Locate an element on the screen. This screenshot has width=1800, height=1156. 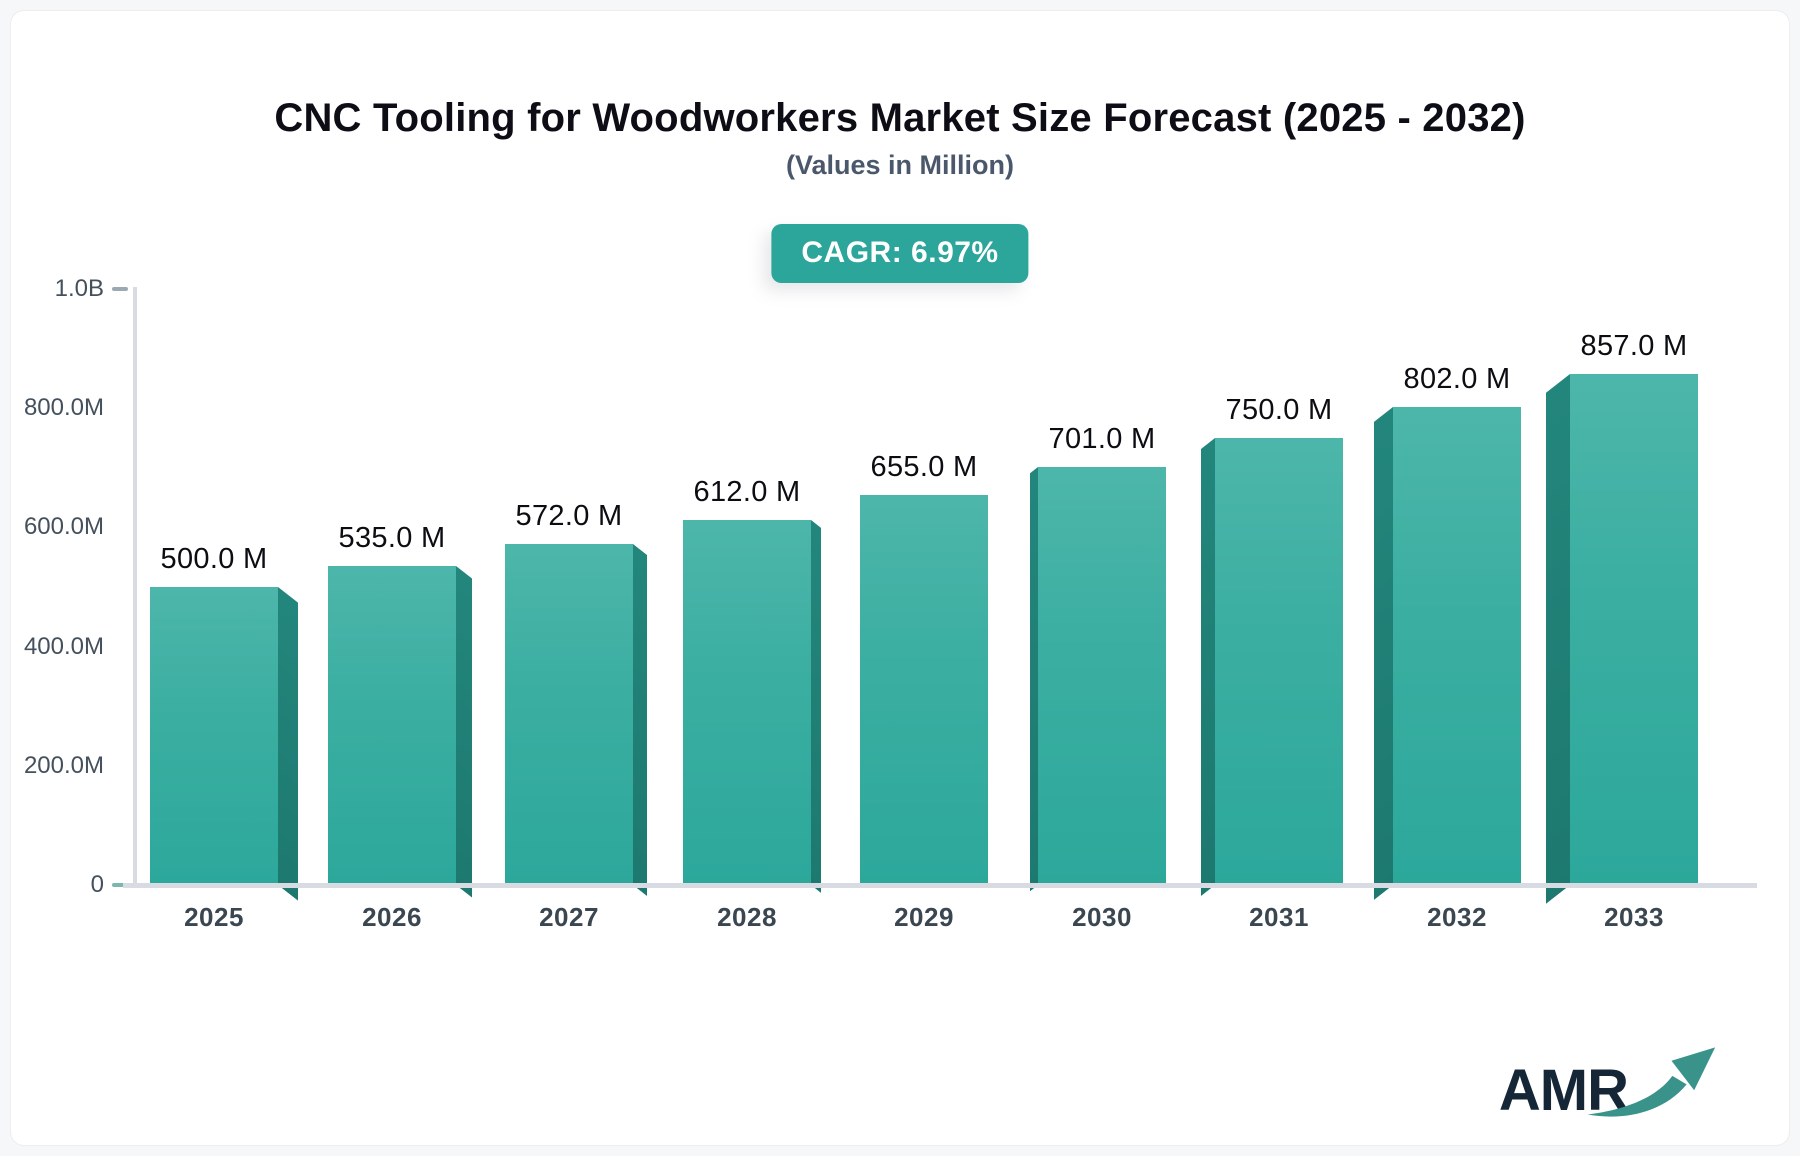
x-axis-label-2032: 2032 is located at coordinates (1457, 917).